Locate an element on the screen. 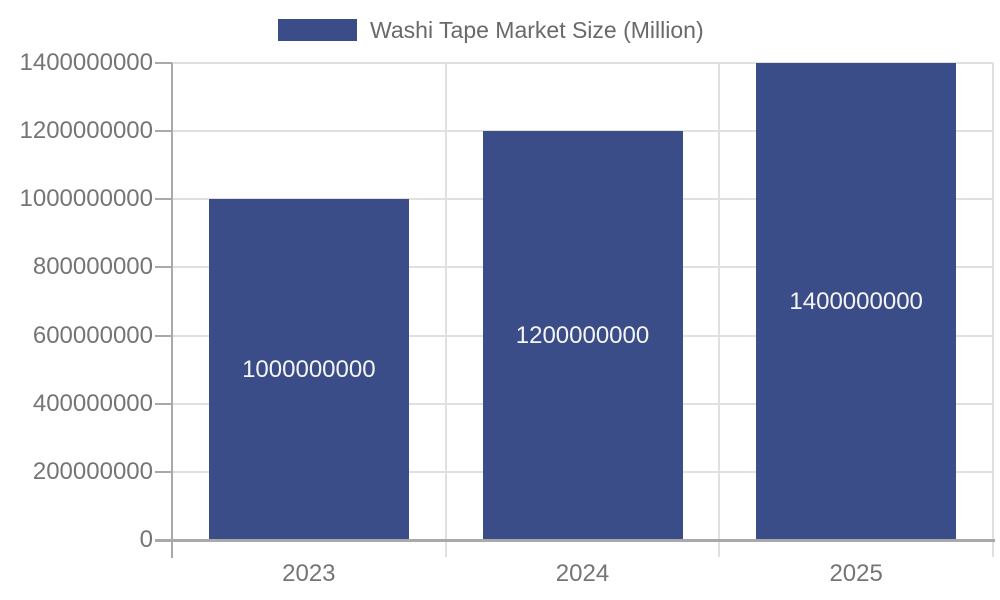  legend-label: Washi Tape Market Size (Million) is located at coordinates (537, 30).